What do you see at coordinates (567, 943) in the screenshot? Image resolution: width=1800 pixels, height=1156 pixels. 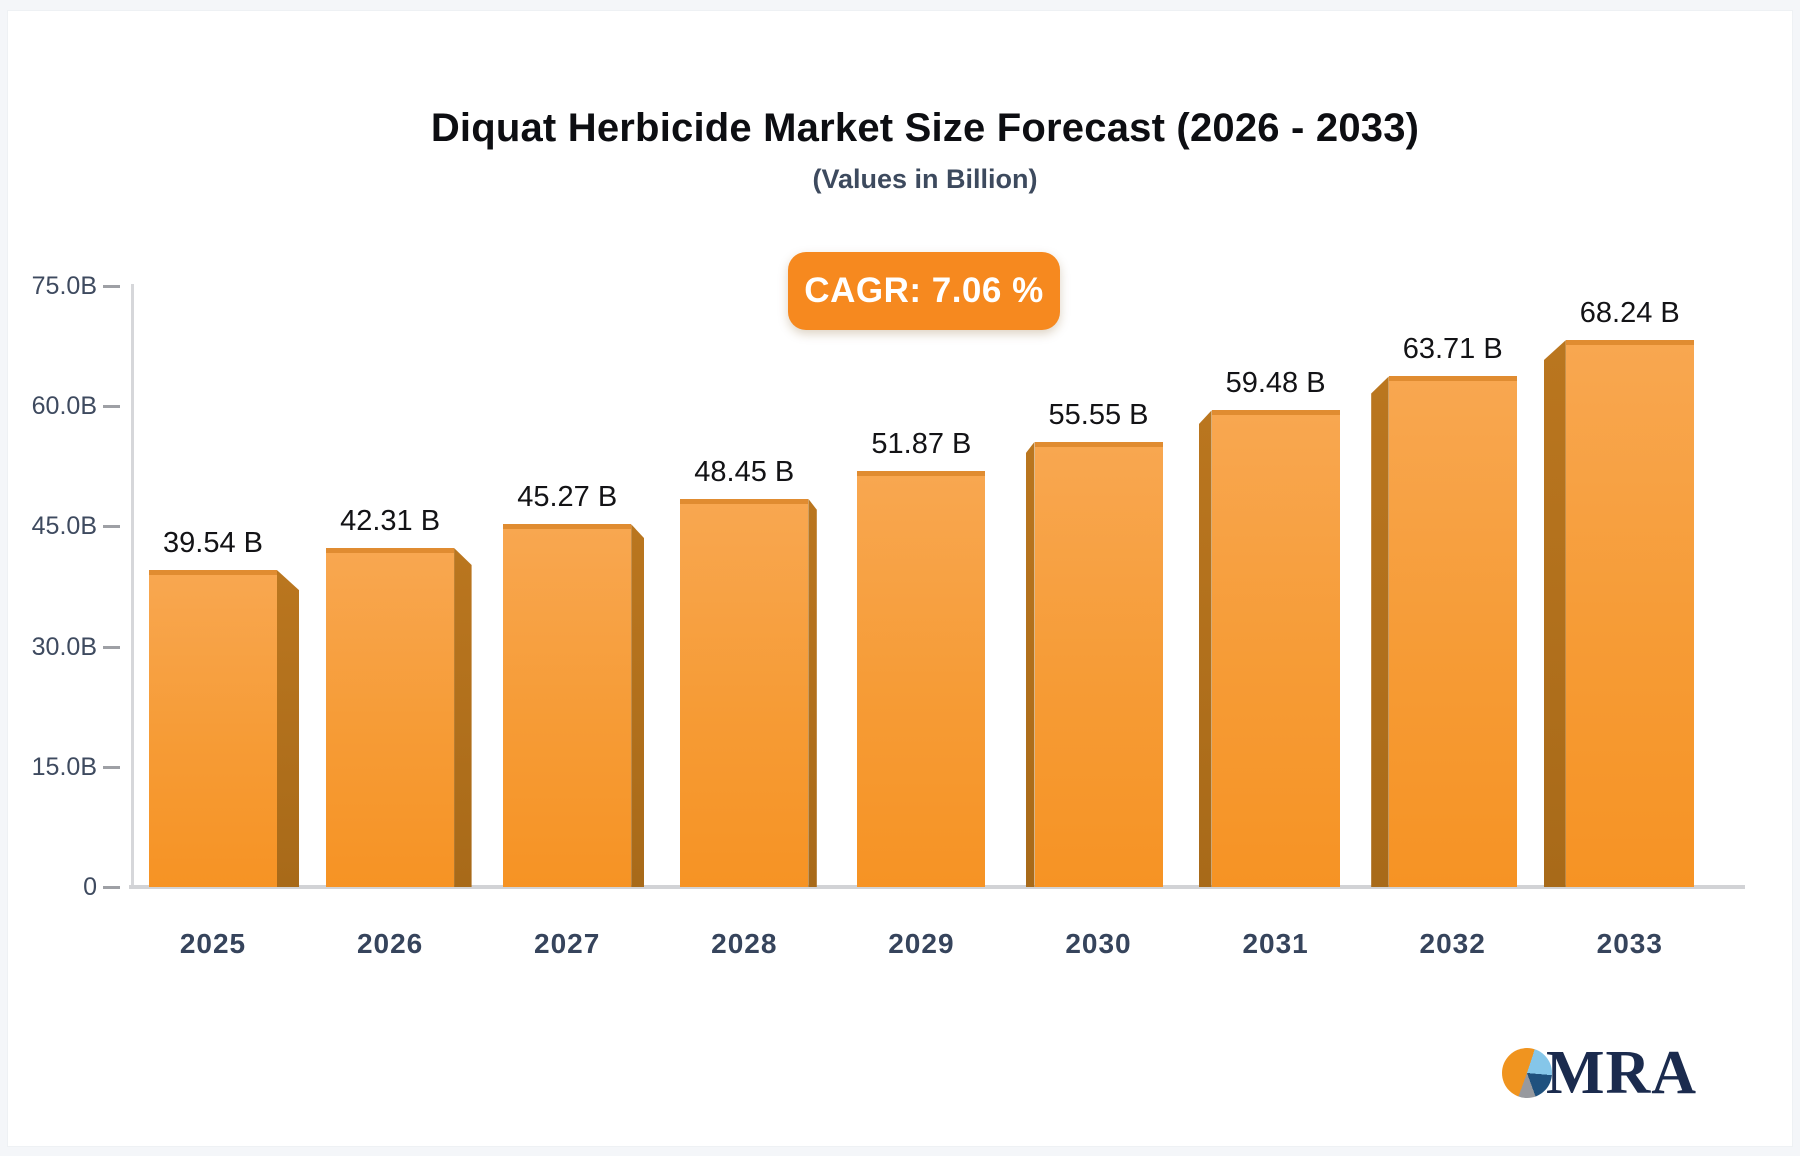 I see `x-axis-category-label: 2027` at bounding box center [567, 943].